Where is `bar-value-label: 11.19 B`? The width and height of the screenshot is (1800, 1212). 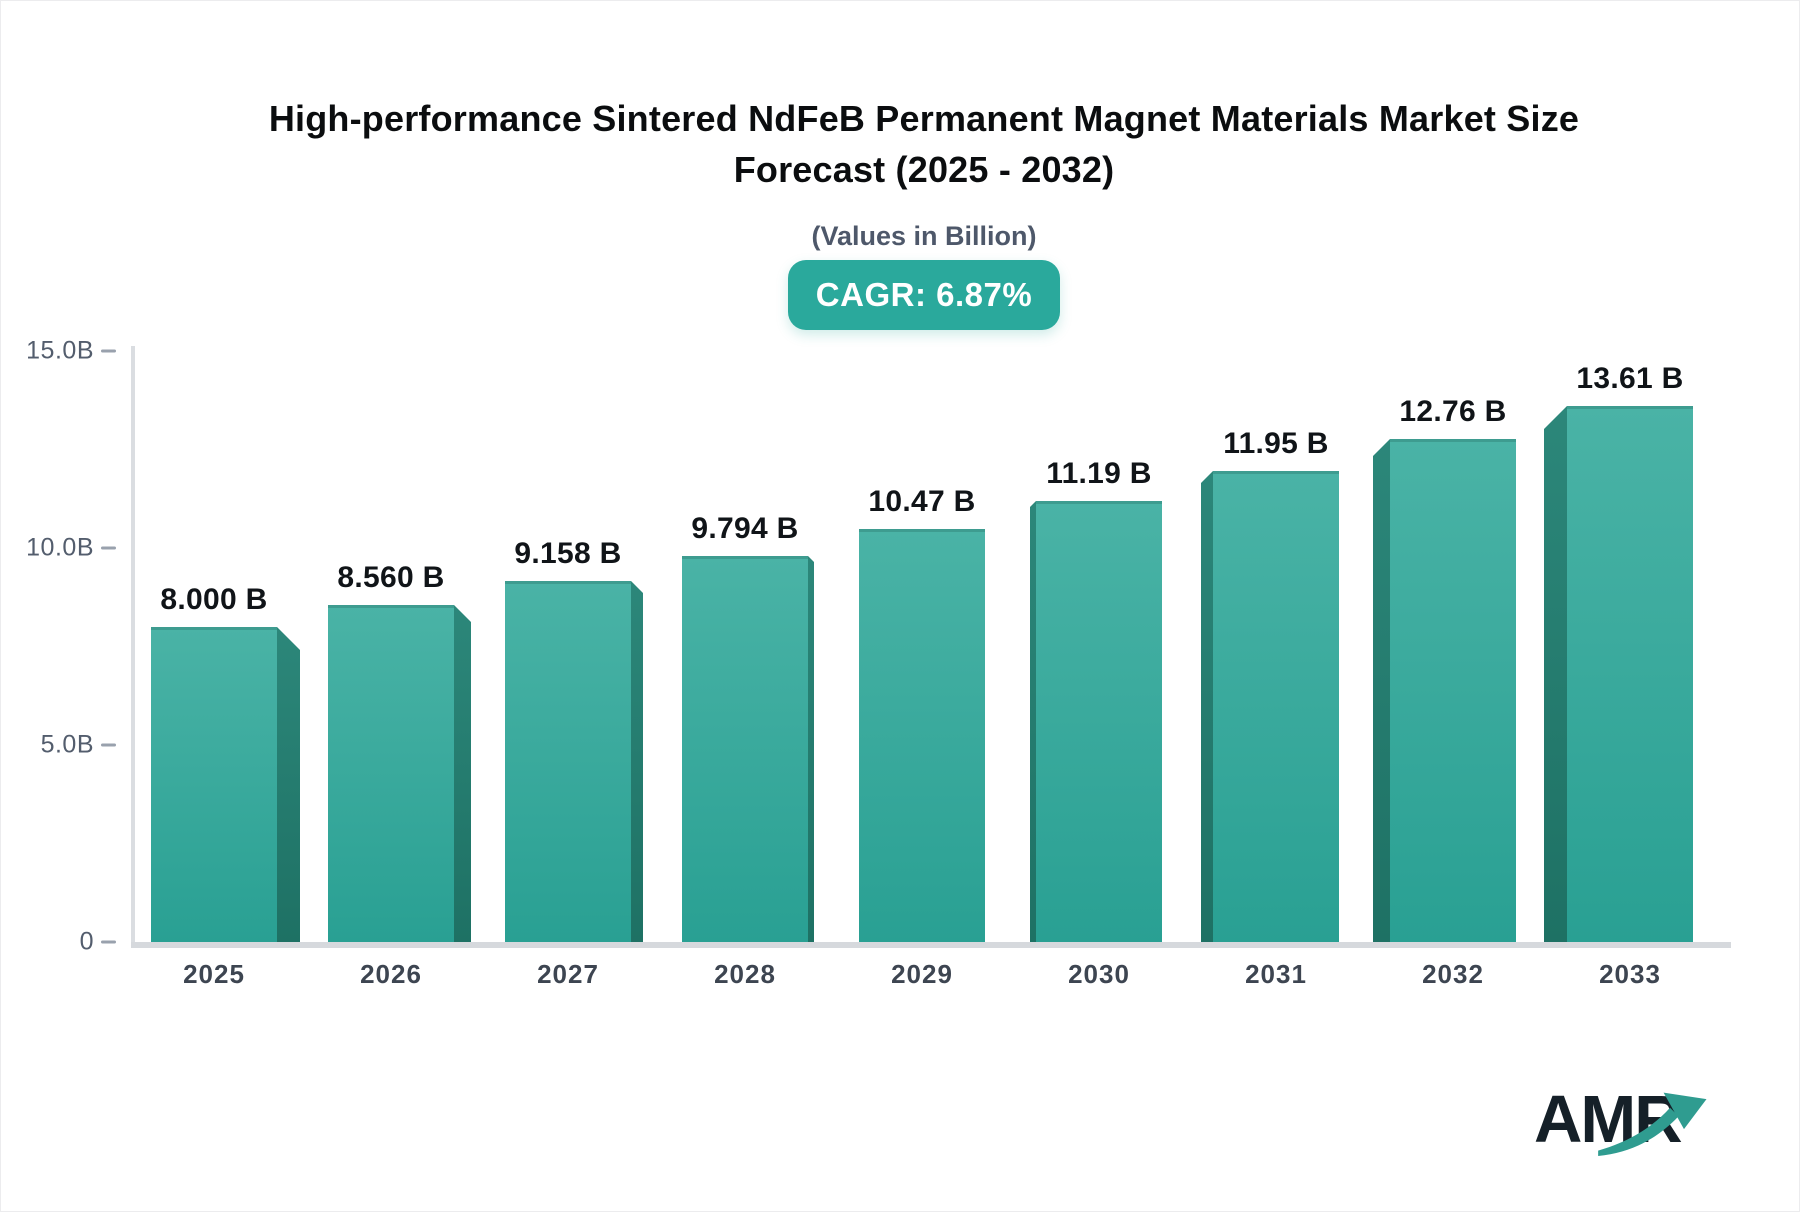
bar-value-label: 11.19 B is located at coordinates (1099, 473).